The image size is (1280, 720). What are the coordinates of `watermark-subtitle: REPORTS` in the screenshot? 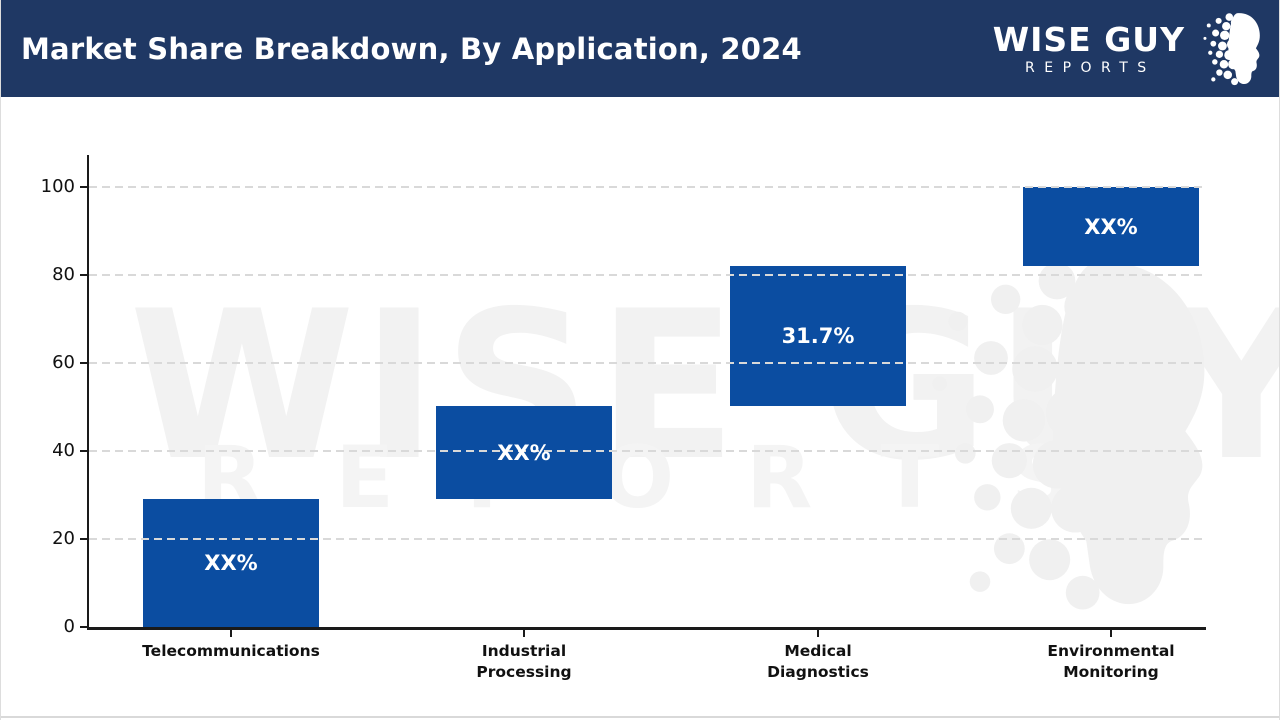 It's located at (671, 478).